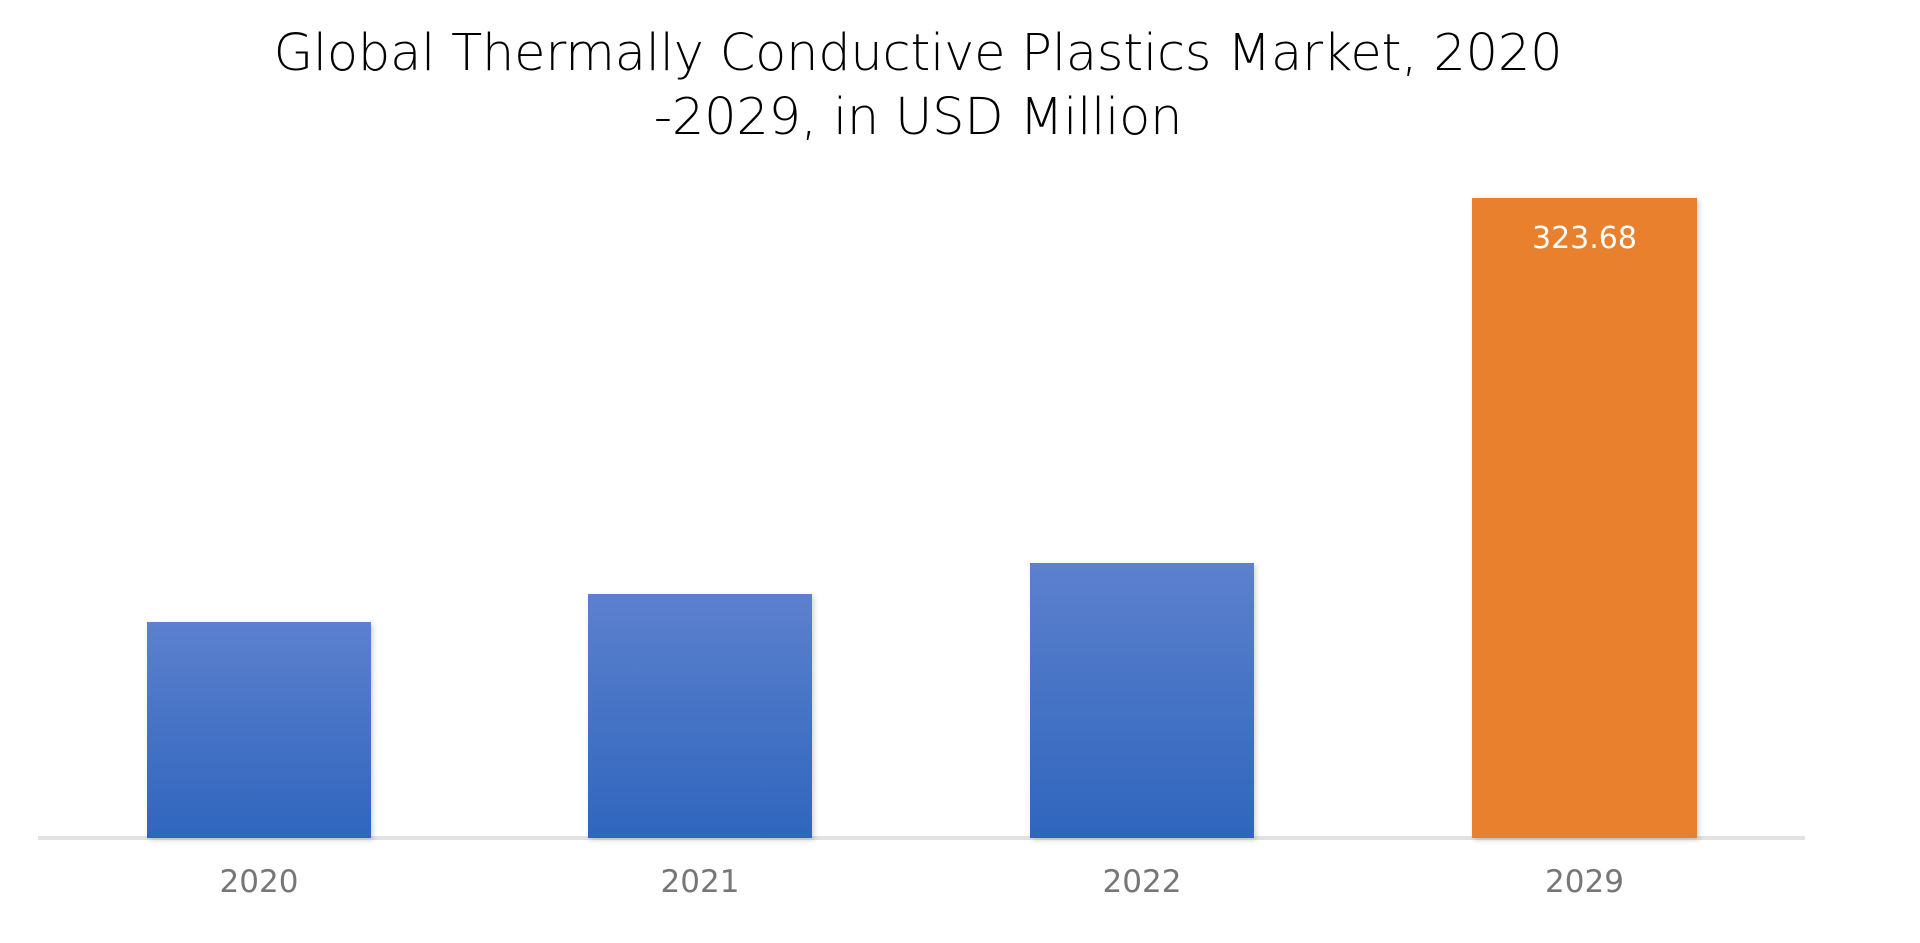 The height and width of the screenshot is (943, 1920). What do you see at coordinates (700, 716) in the screenshot?
I see `bar-2021` at bounding box center [700, 716].